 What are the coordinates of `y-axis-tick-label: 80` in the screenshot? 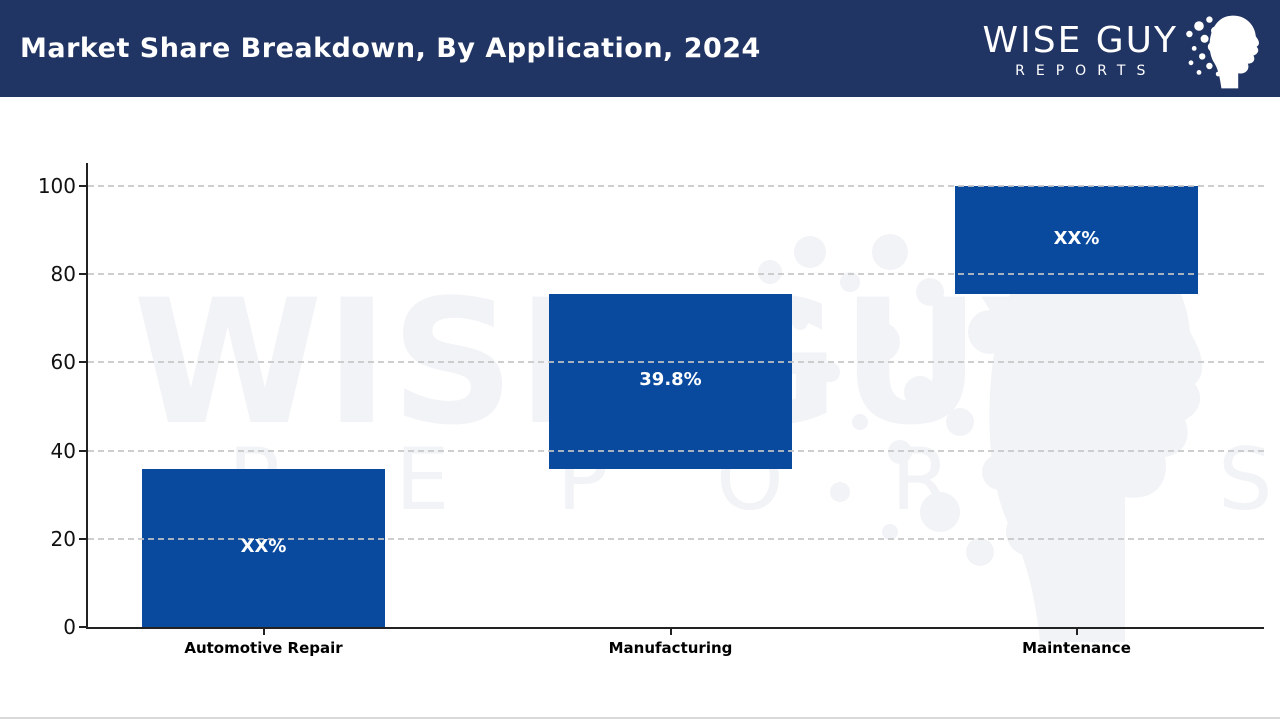 It's located at (63, 274).